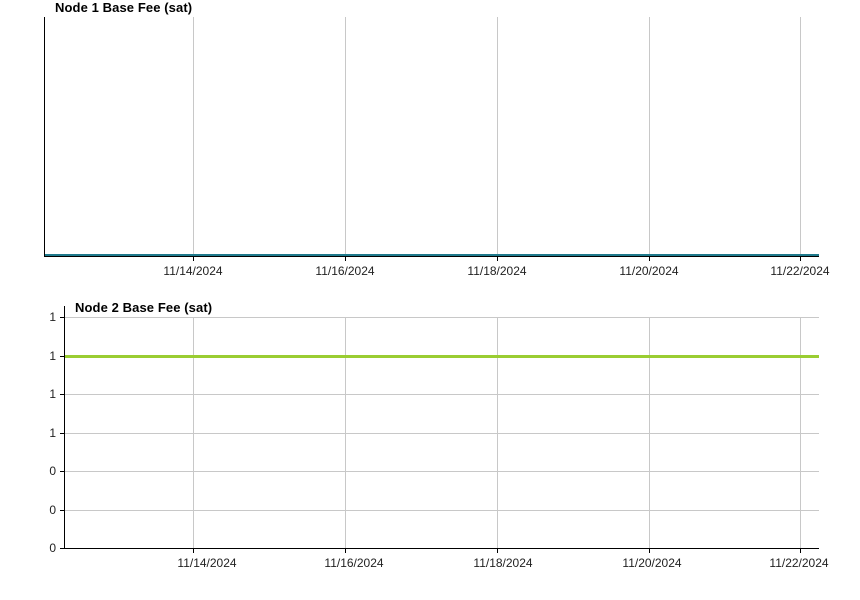 This screenshot has width=860, height=600. Describe the element at coordinates (144, 307) in the screenshot. I see `chart-title-node-2: Node 2 Base Fee (sat)` at that location.